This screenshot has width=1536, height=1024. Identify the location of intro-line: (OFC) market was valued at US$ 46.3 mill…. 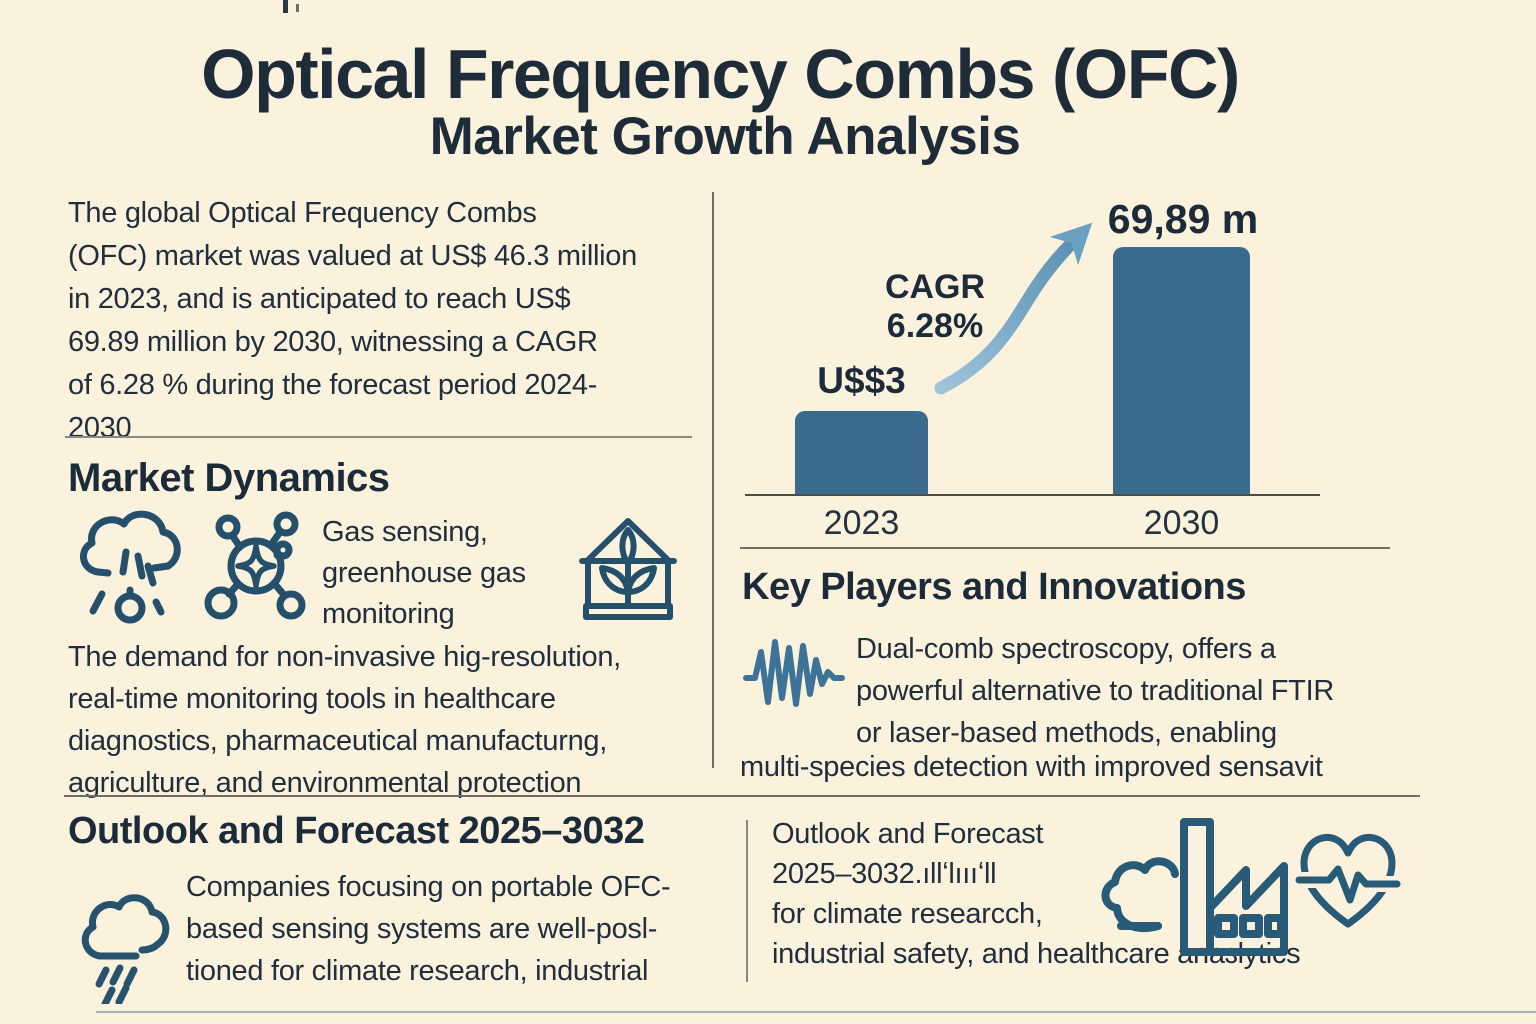
(352, 256).